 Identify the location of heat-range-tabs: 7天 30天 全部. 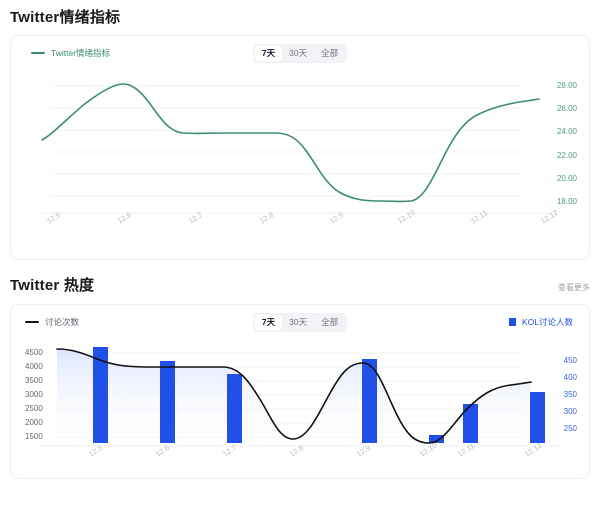
(300, 322).